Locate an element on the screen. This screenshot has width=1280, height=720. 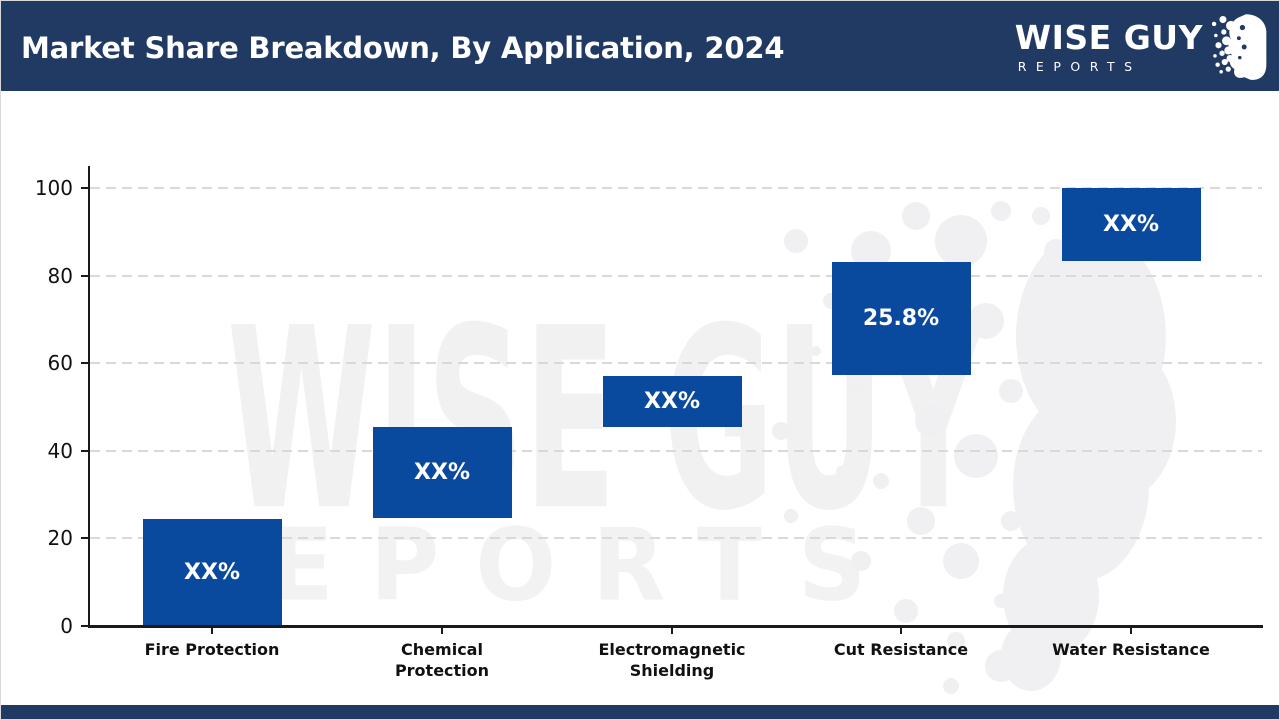
footer-bar is located at coordinates (640, 712).